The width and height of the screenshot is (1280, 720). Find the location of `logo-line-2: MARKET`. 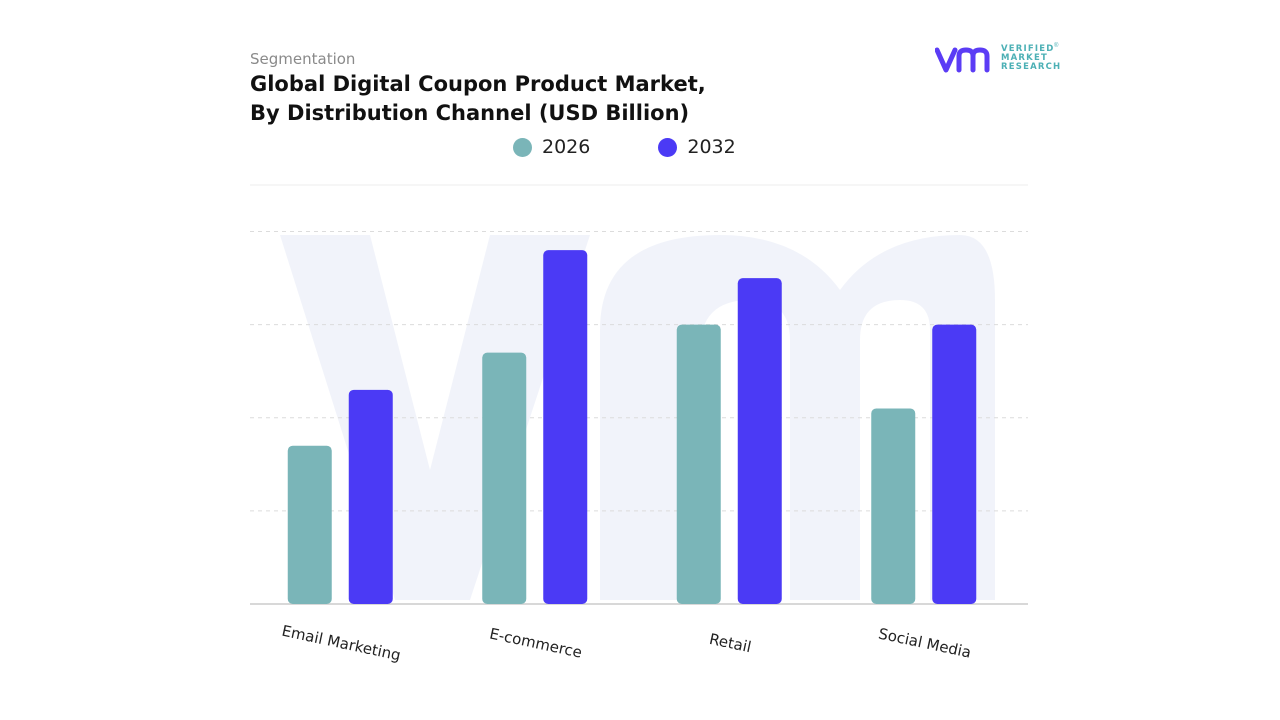

logo-line-2: MARKET is located at coordinates (1024, 58).